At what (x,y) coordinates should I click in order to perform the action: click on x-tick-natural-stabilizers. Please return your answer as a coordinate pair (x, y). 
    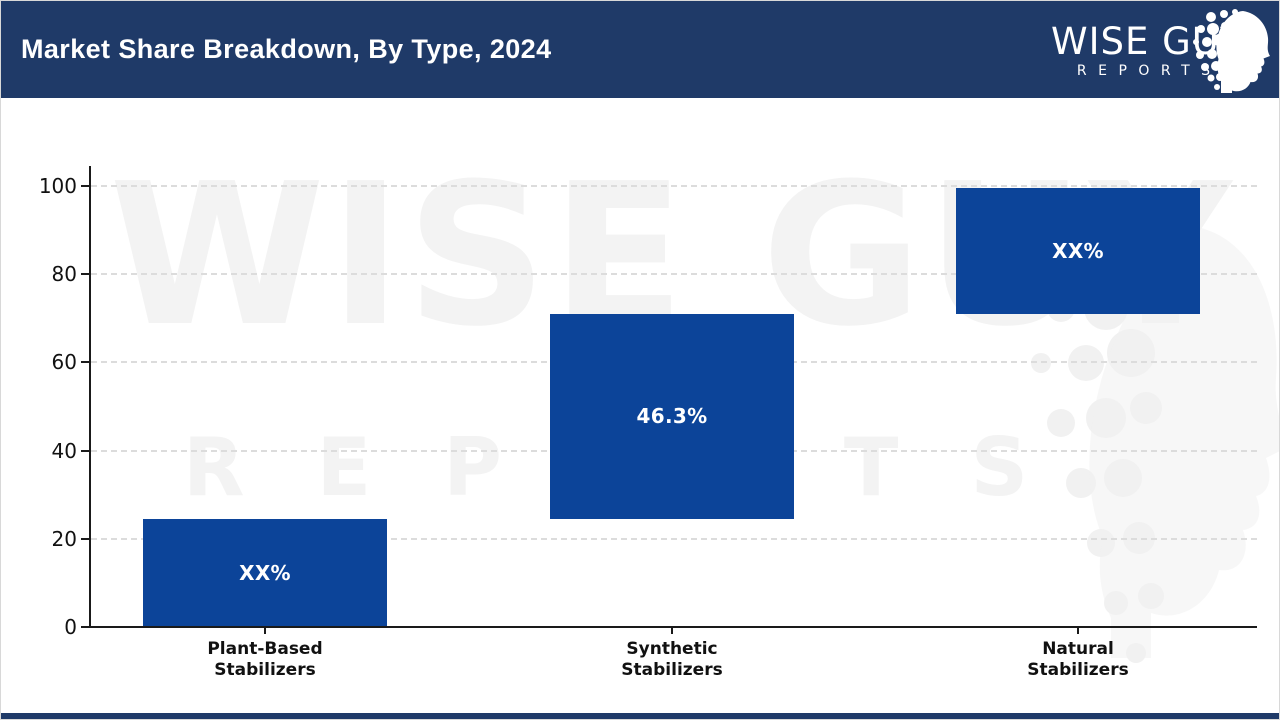
    Looking at the image, I should click on (1078, 630).